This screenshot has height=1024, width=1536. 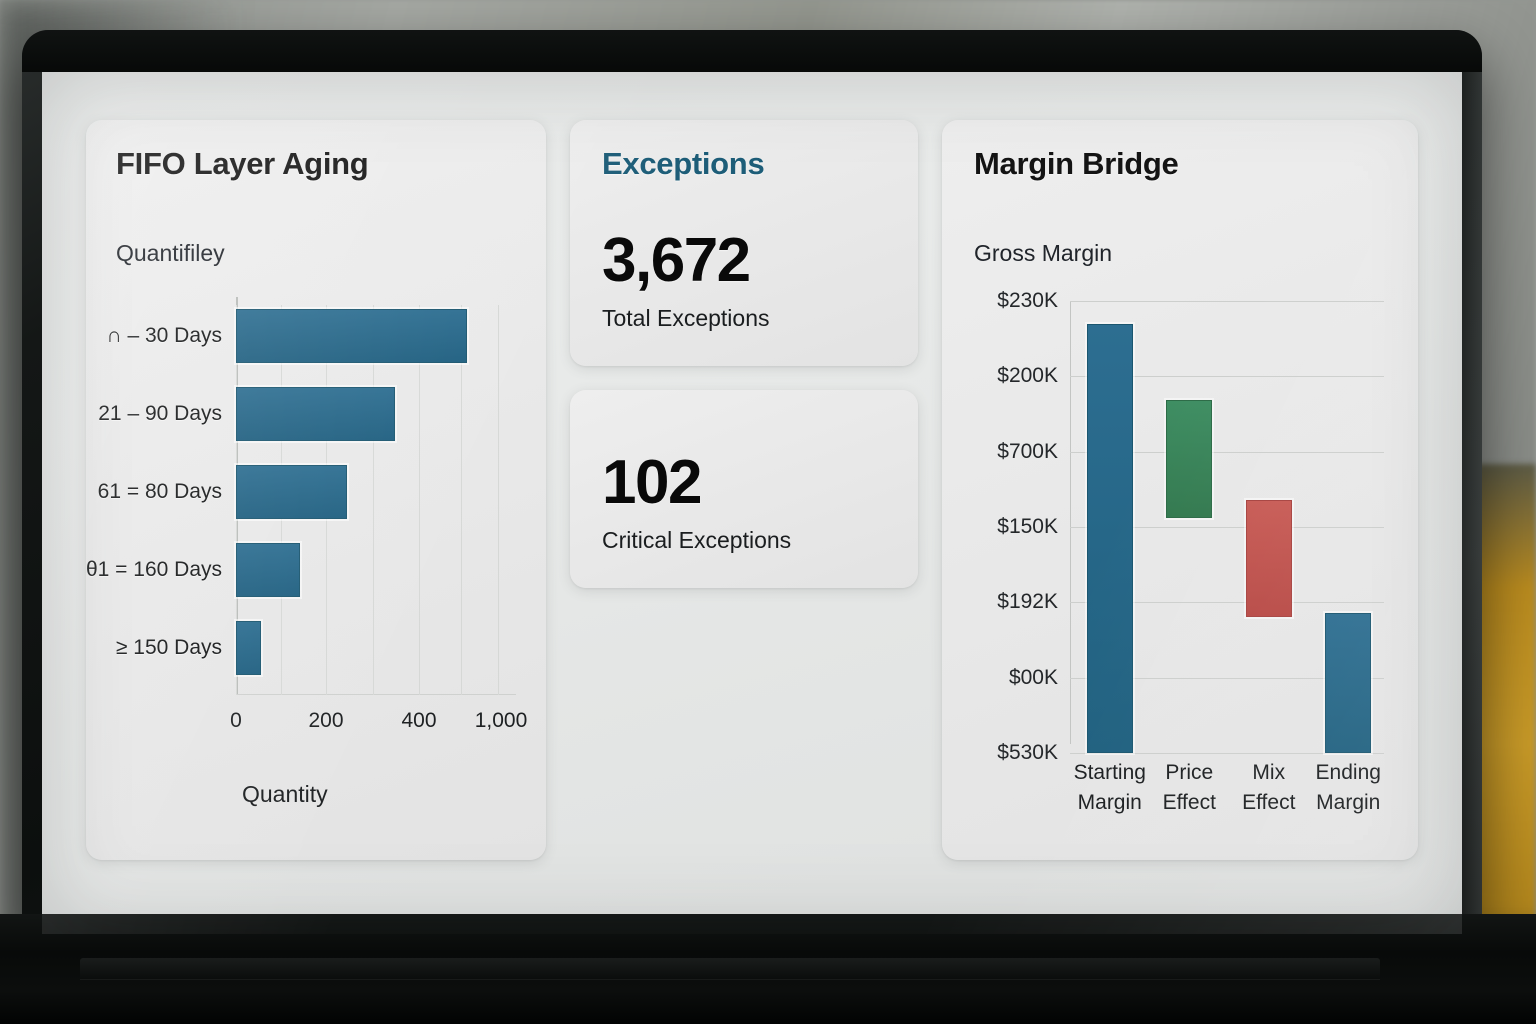 I want to click on margin-bridge-waterfall-plot: $230K $200K $700K $150K $192K $00K $530K, so click(x=1192, y=526).